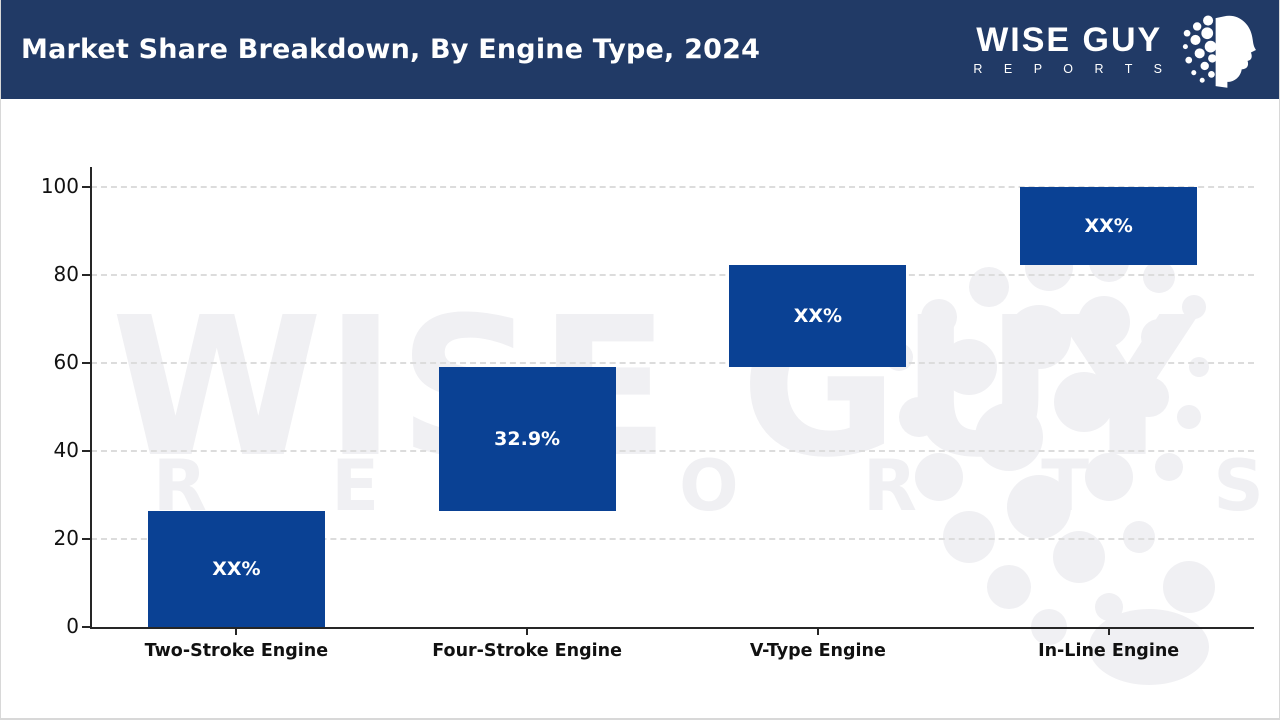 The image size is (1280, 720). What do you see at coordinates (527, 651) in the screenshot?
I see `x-axis-category-label: Four-Stroke Engine` at bounding box center [527, 651].